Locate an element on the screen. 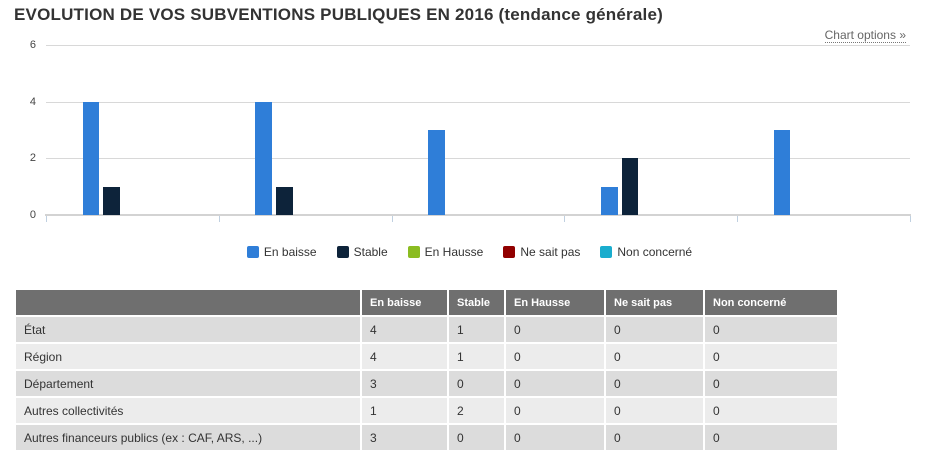 The height and width of the screenshot is (470, 939). table-cell: 2 is located at coordinates (476, 410).